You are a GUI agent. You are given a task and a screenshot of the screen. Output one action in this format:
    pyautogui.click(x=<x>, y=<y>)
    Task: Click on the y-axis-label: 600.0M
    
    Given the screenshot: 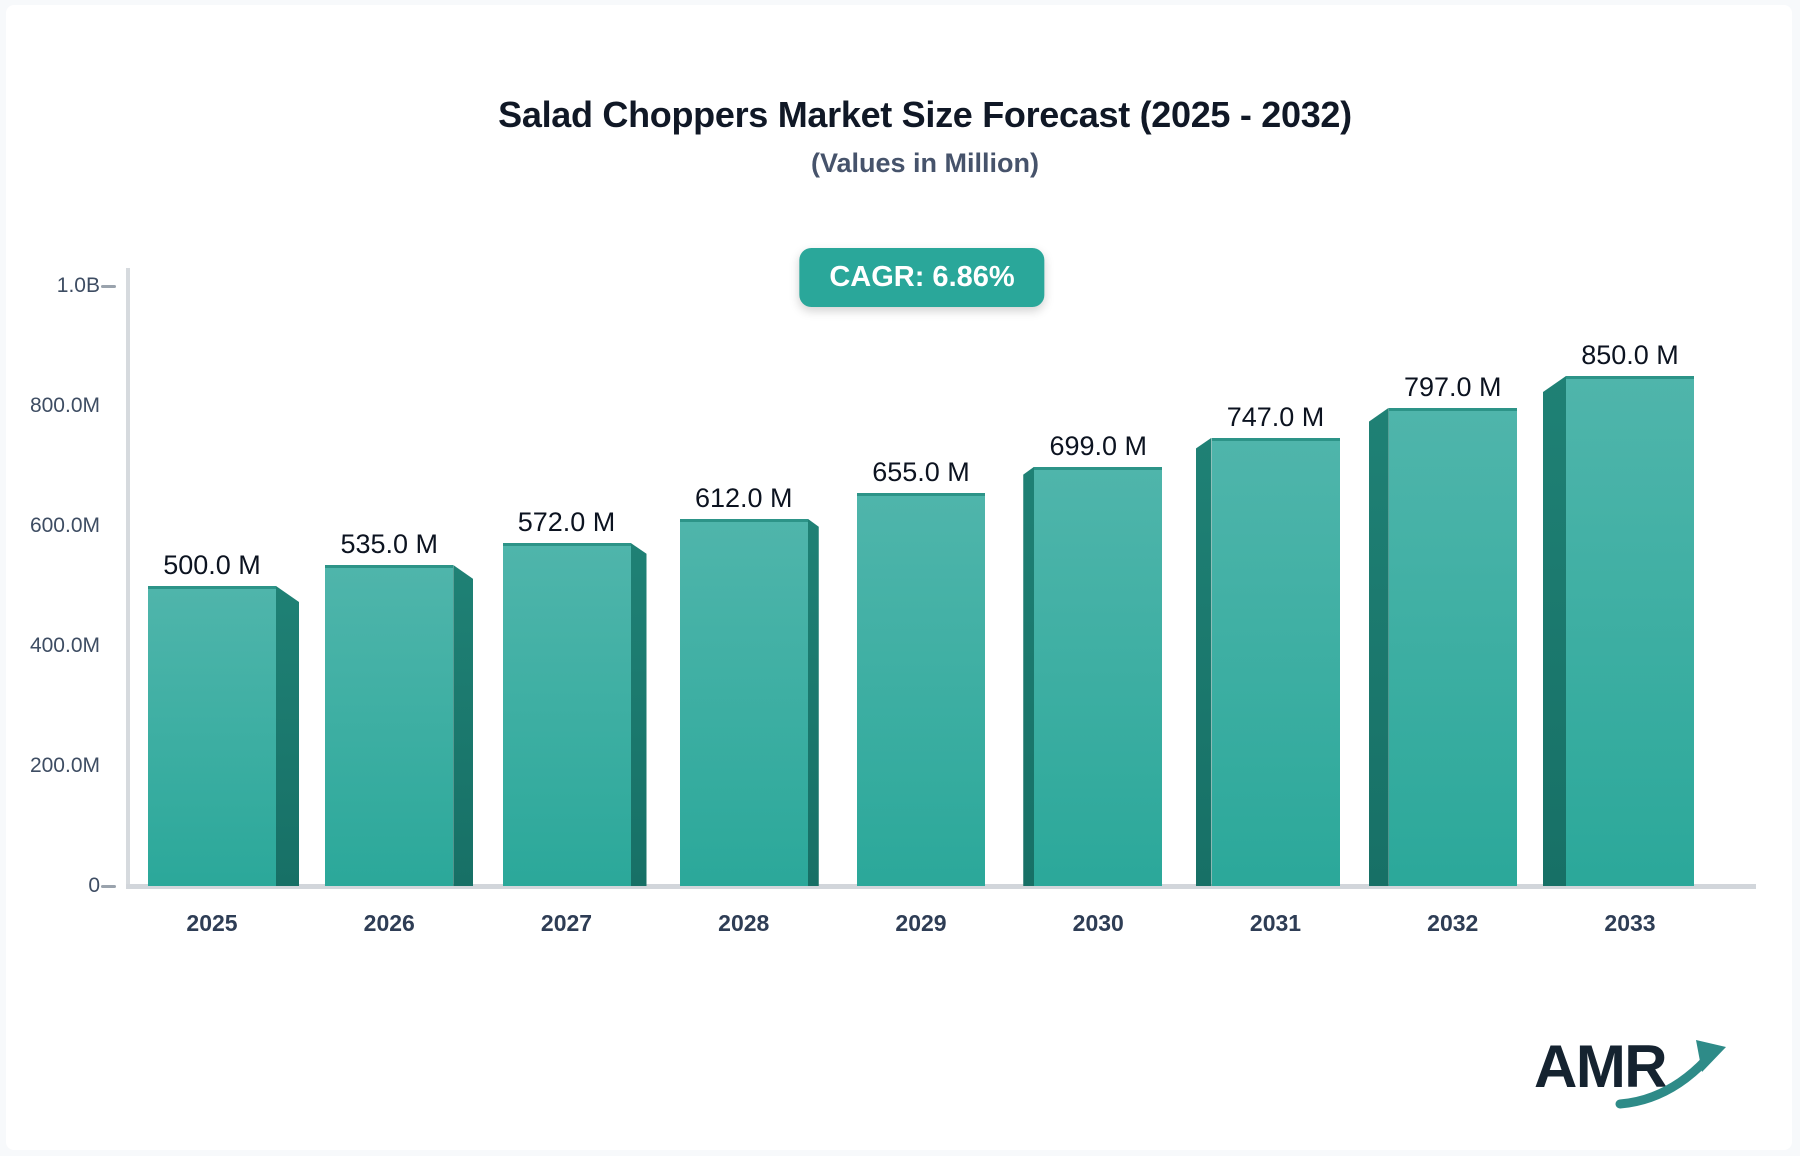 What is the action you would take?
    pyautogui.click(x=64, y=525)
    